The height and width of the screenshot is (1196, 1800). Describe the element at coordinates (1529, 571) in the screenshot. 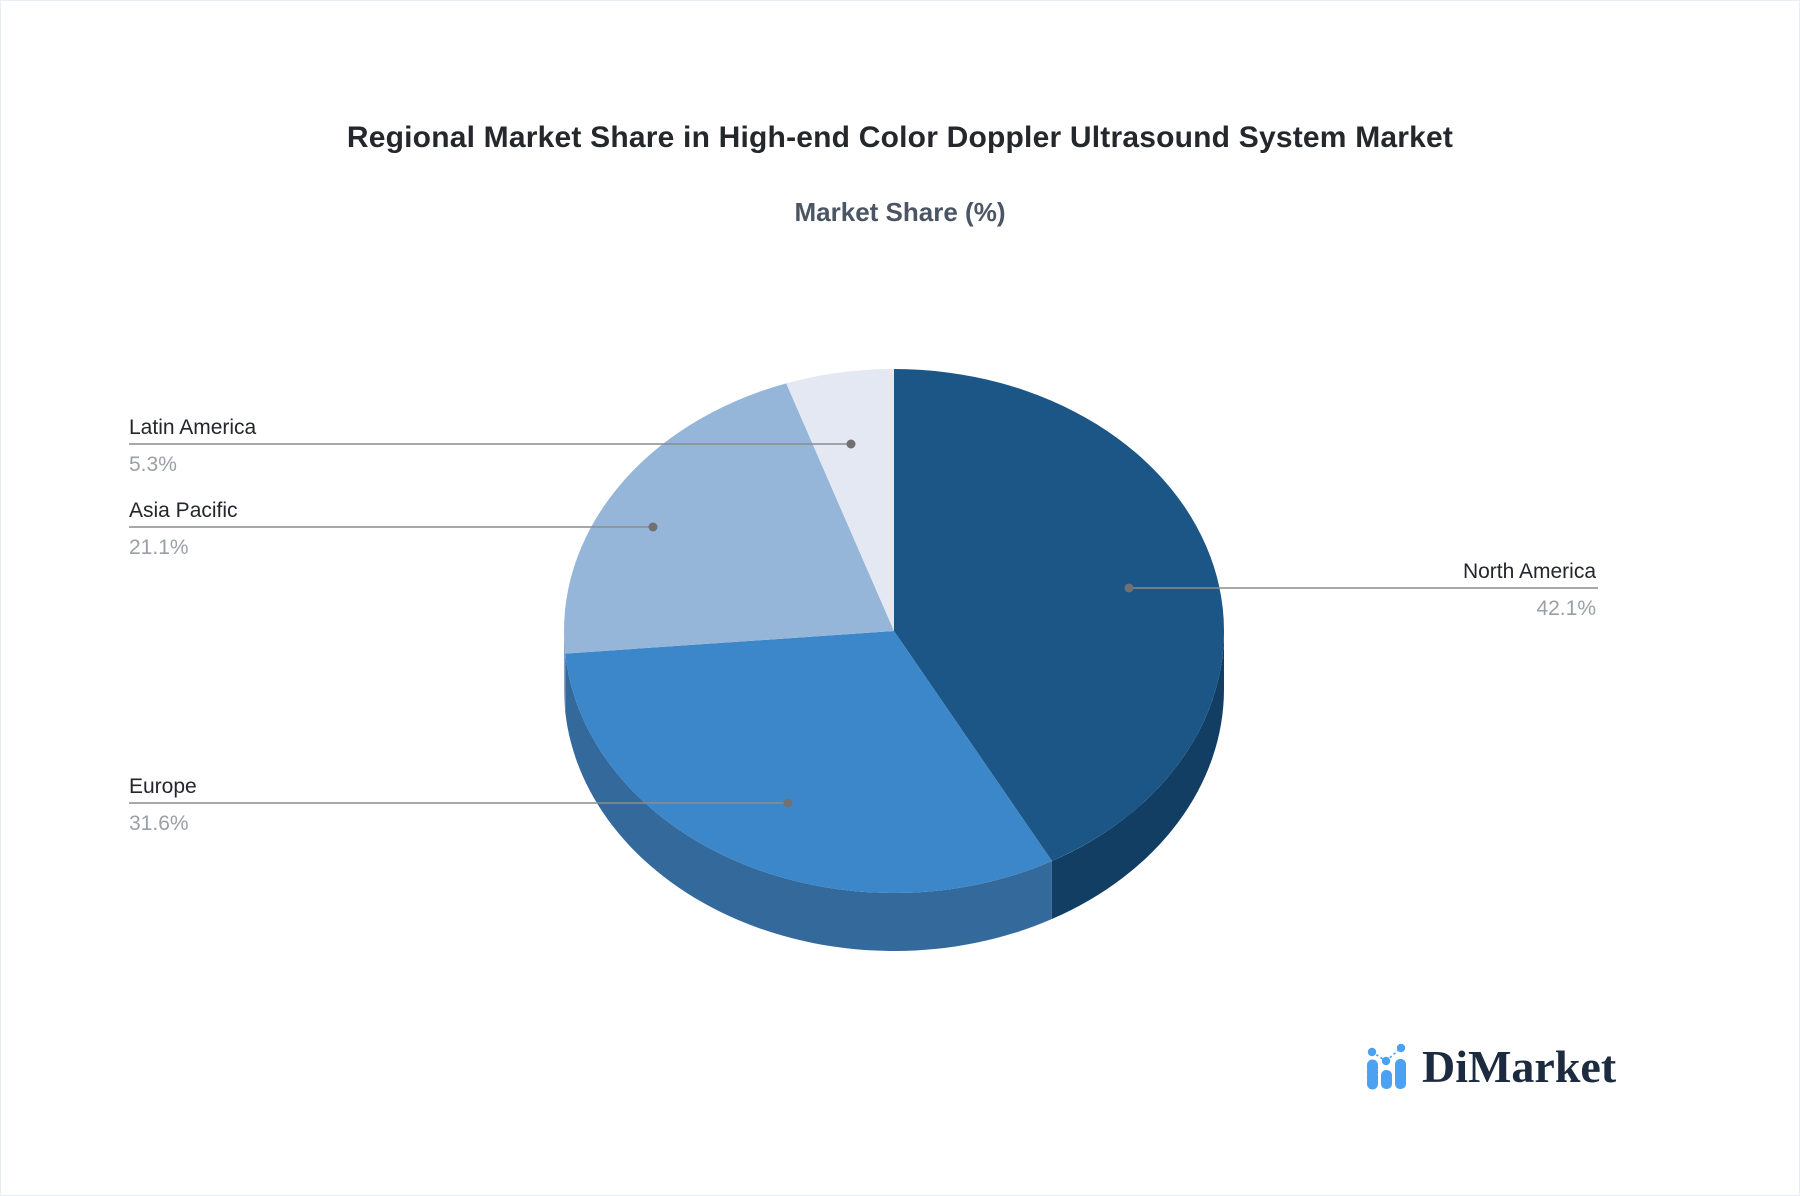

I see `label-north-america-name: North America` at that location.